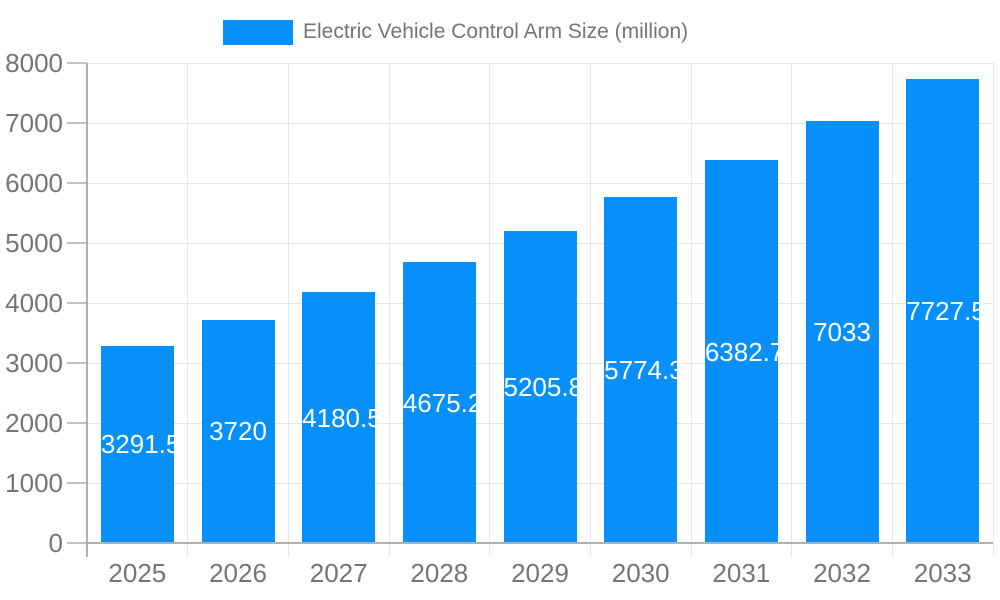 This screenshot has width=1000, height=600. What do you see at coordinates (34, 123) in the screenshot?
I see `y-axis-label: 7000` at bounding box center [34, 123].